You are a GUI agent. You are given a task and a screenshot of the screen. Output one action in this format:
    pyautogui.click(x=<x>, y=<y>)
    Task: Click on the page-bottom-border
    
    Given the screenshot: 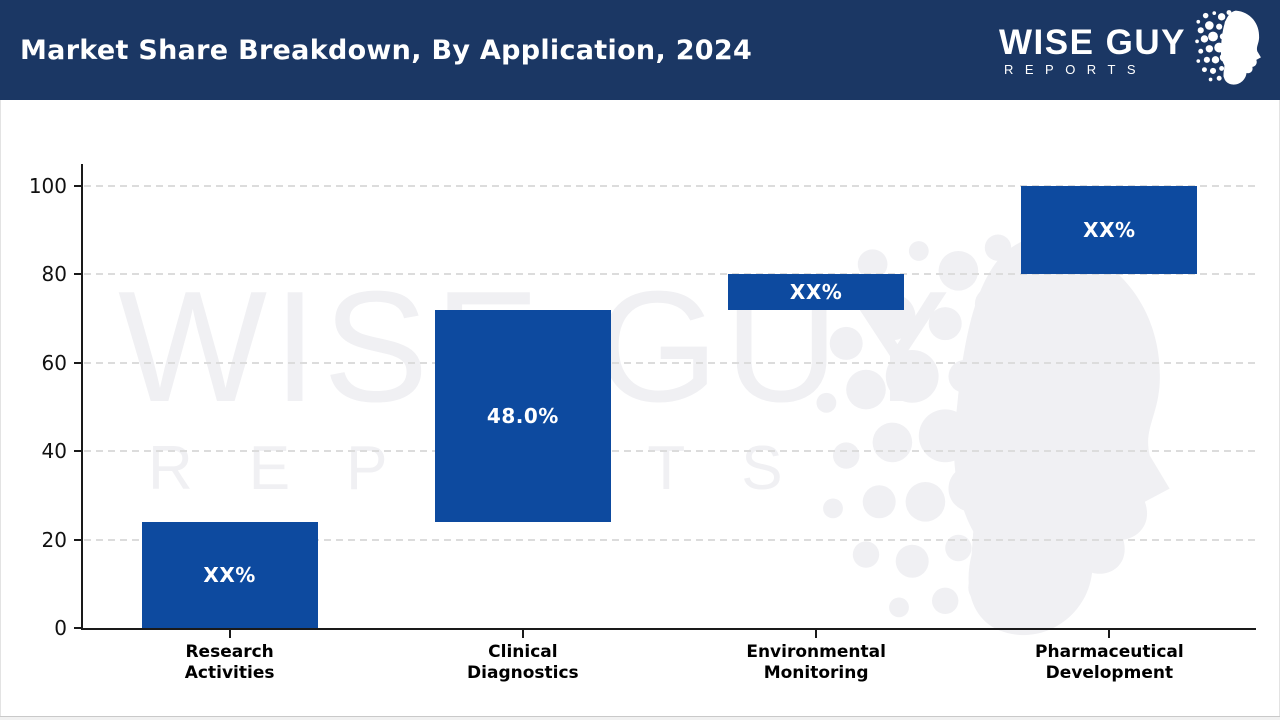 What is the action you would take?
    pyautogui.click(x=640, y=716)
    